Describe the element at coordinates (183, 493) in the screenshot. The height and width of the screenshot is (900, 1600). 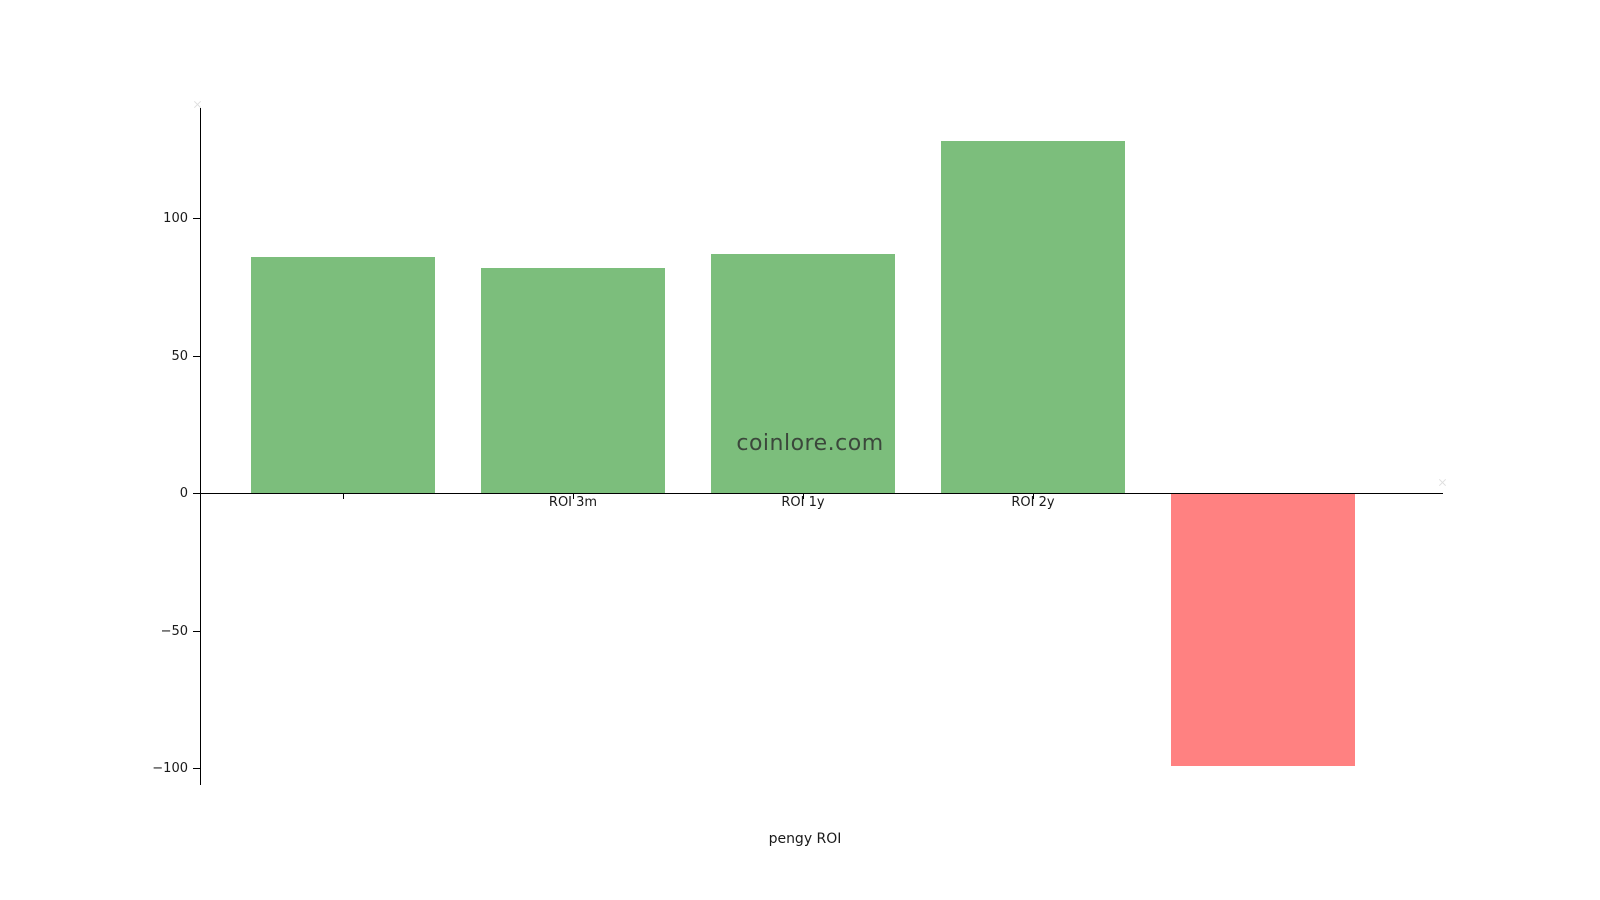
I see `y-tick-label: 0` at that location.